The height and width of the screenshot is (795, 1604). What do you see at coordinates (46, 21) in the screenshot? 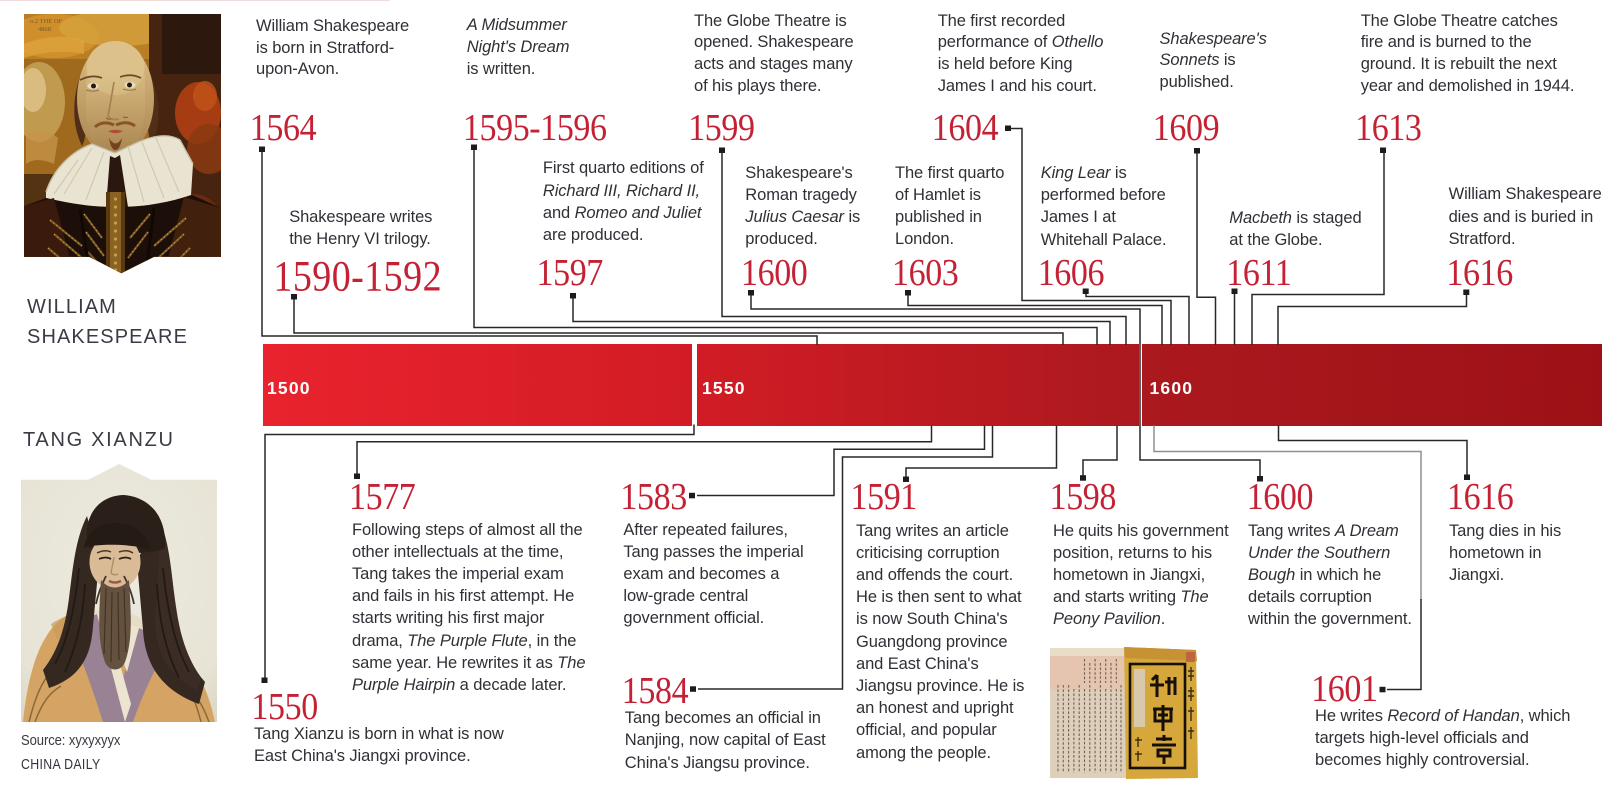
I see `svg-text: o.2 THE OF` at bounding box center [46, 21].